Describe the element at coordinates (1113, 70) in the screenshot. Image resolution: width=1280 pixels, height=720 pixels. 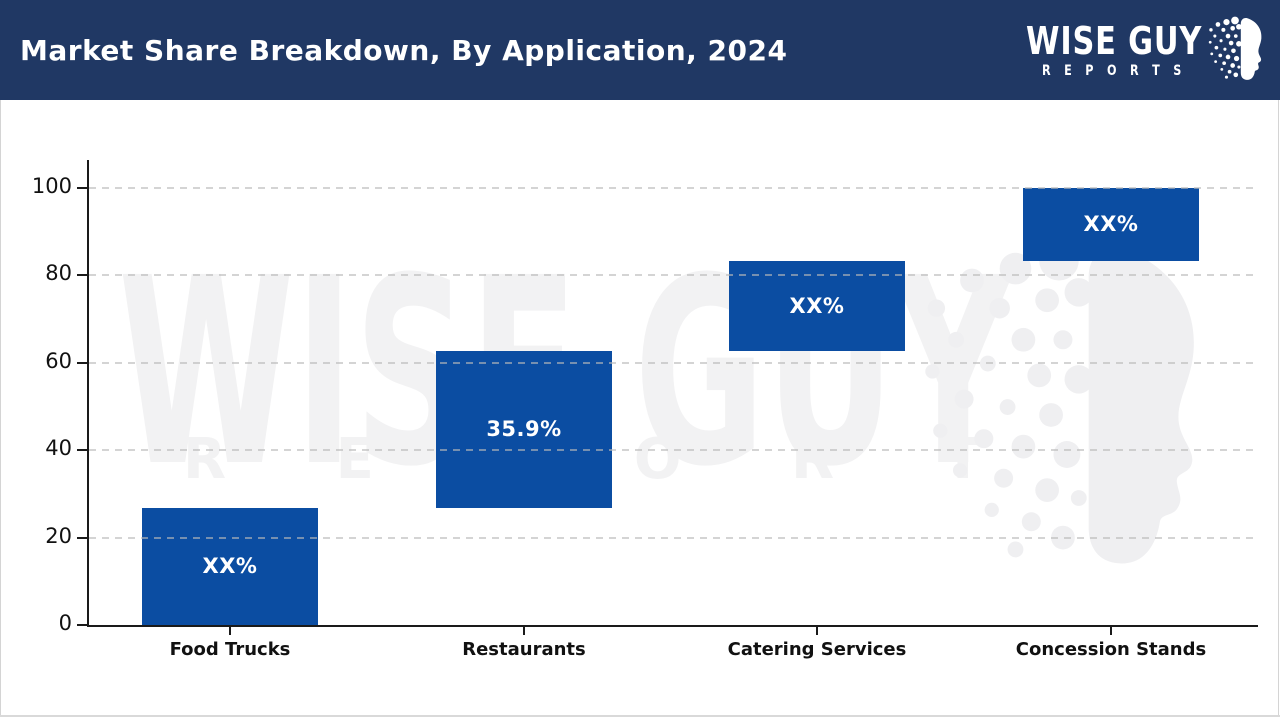
I see `logo-subtext: R E P O R T S` at that location.